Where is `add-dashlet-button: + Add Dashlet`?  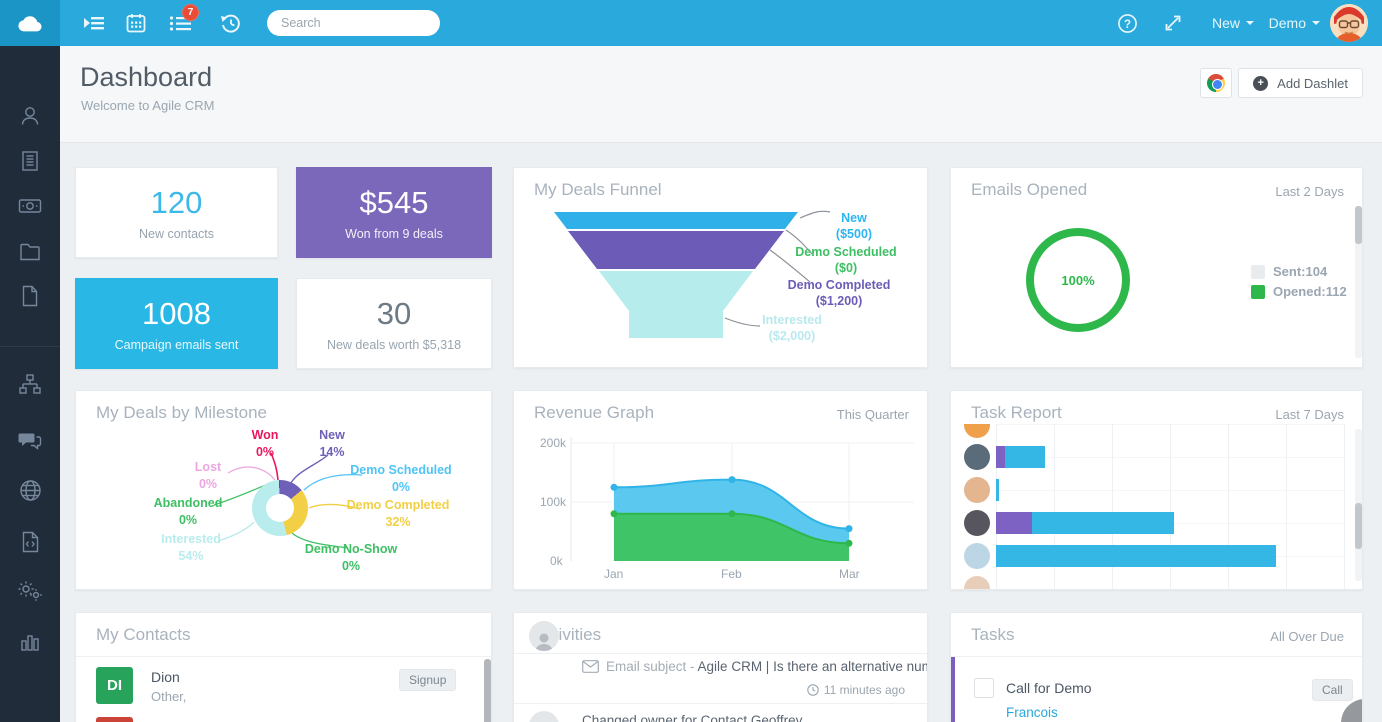
add-dashlet-button: + Add Dashlet is located at coordinates (1300, 83).